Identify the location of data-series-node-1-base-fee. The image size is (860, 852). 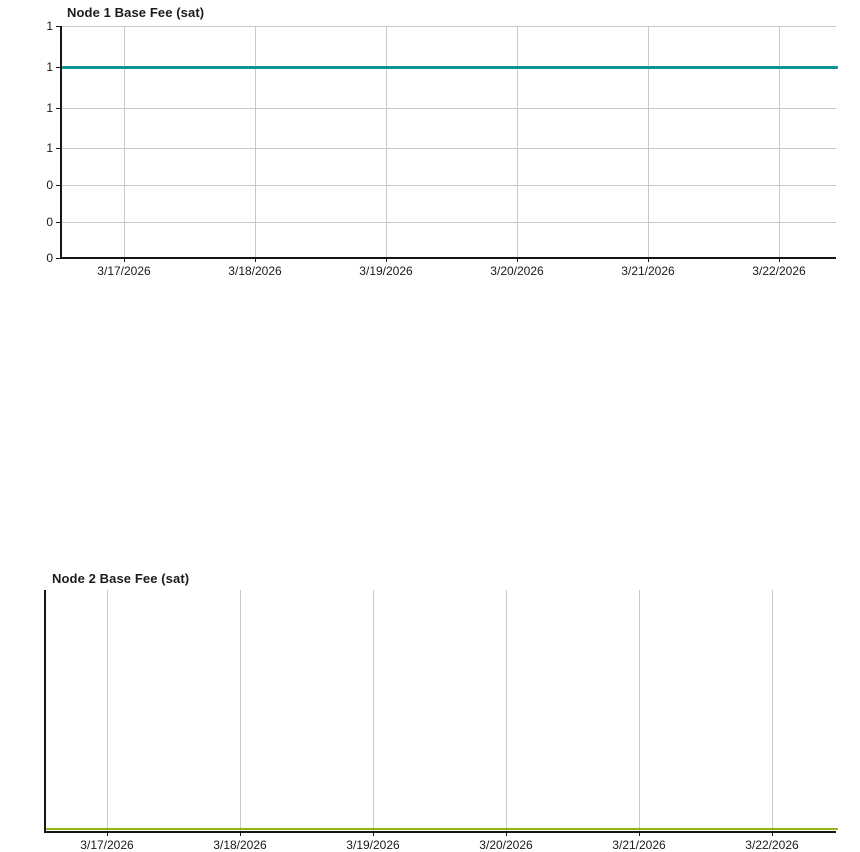
(450, 67).